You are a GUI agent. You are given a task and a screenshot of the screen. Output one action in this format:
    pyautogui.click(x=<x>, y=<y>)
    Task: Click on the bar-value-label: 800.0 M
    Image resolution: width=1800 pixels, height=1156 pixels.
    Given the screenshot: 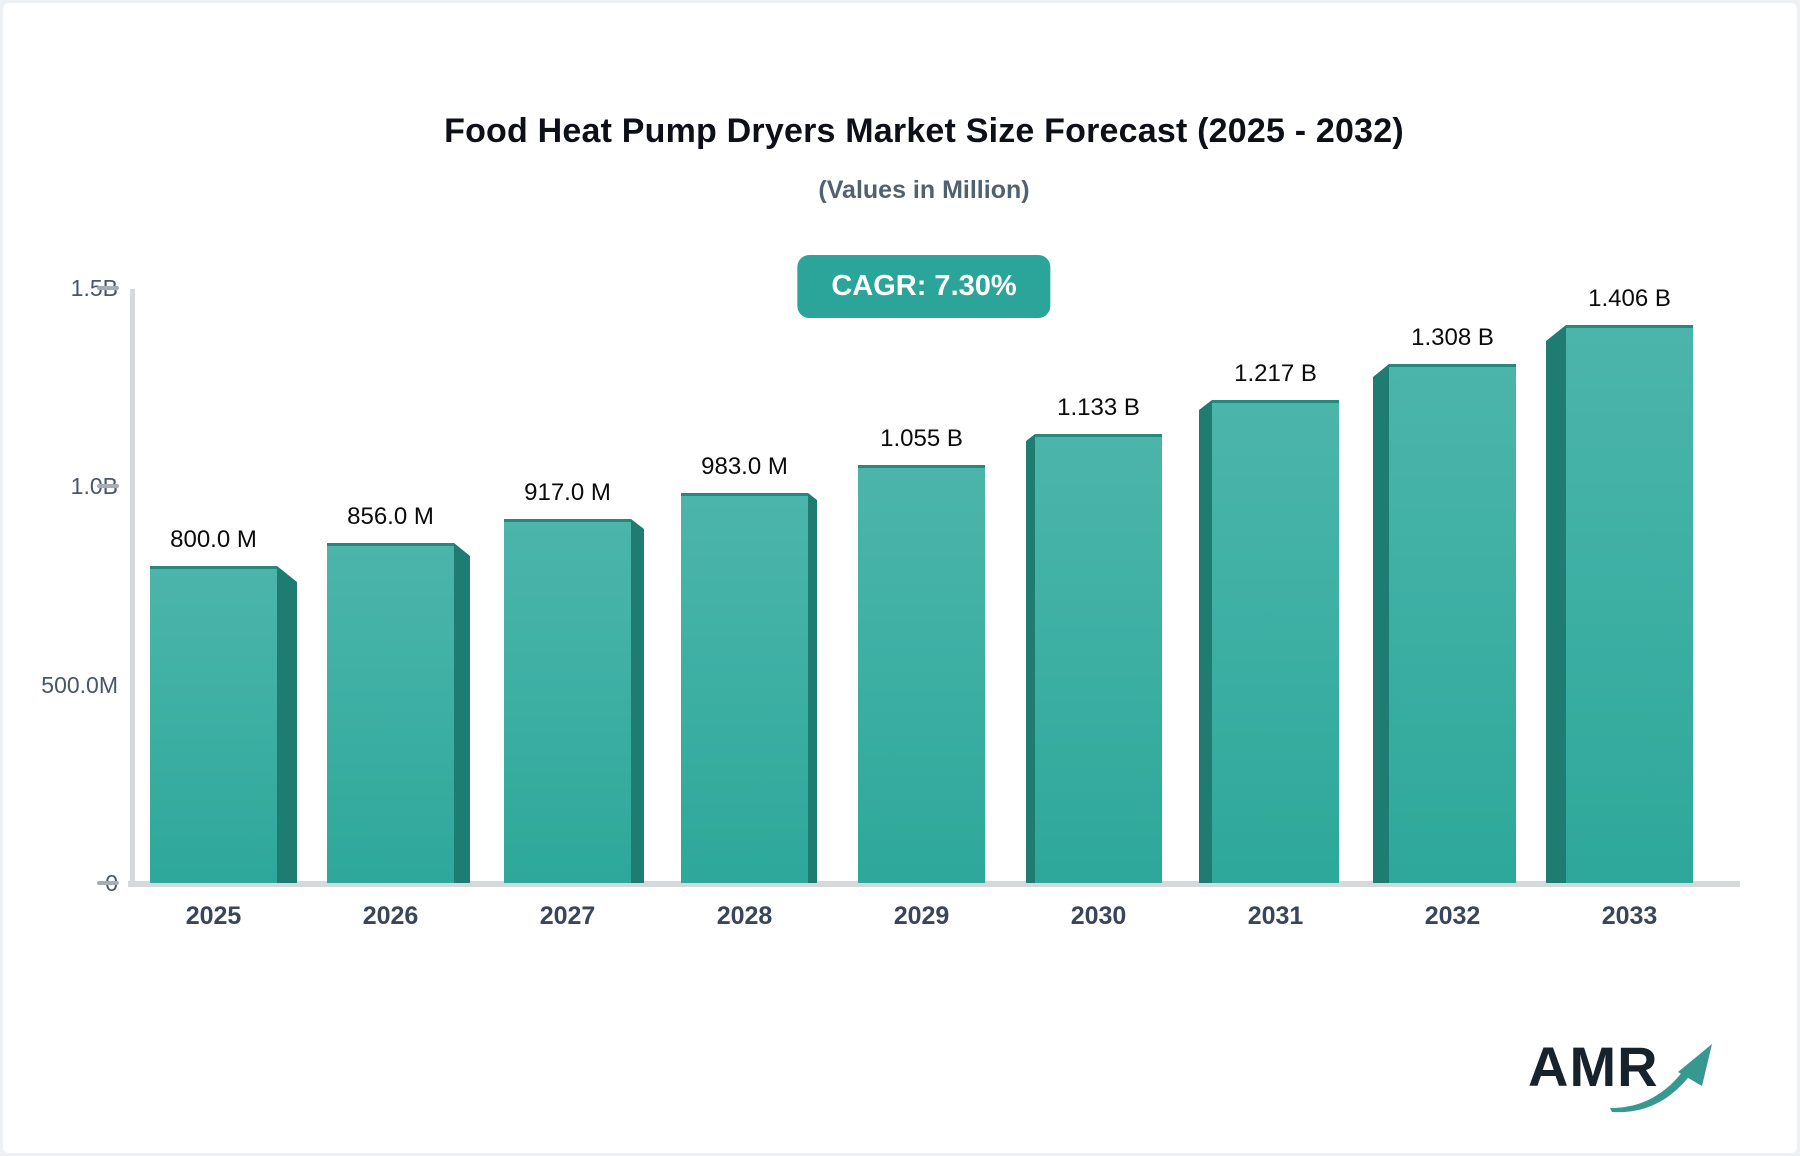 What is the action you would take?
    pyautogui.click(x=213, y=539)
    